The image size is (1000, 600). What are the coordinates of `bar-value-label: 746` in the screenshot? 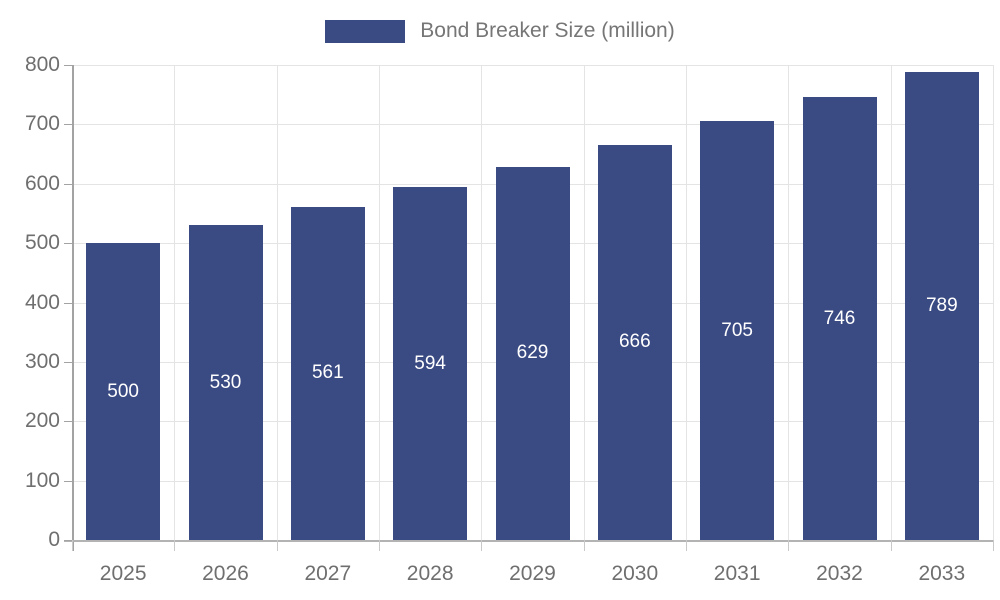 It's located at (839, 318).